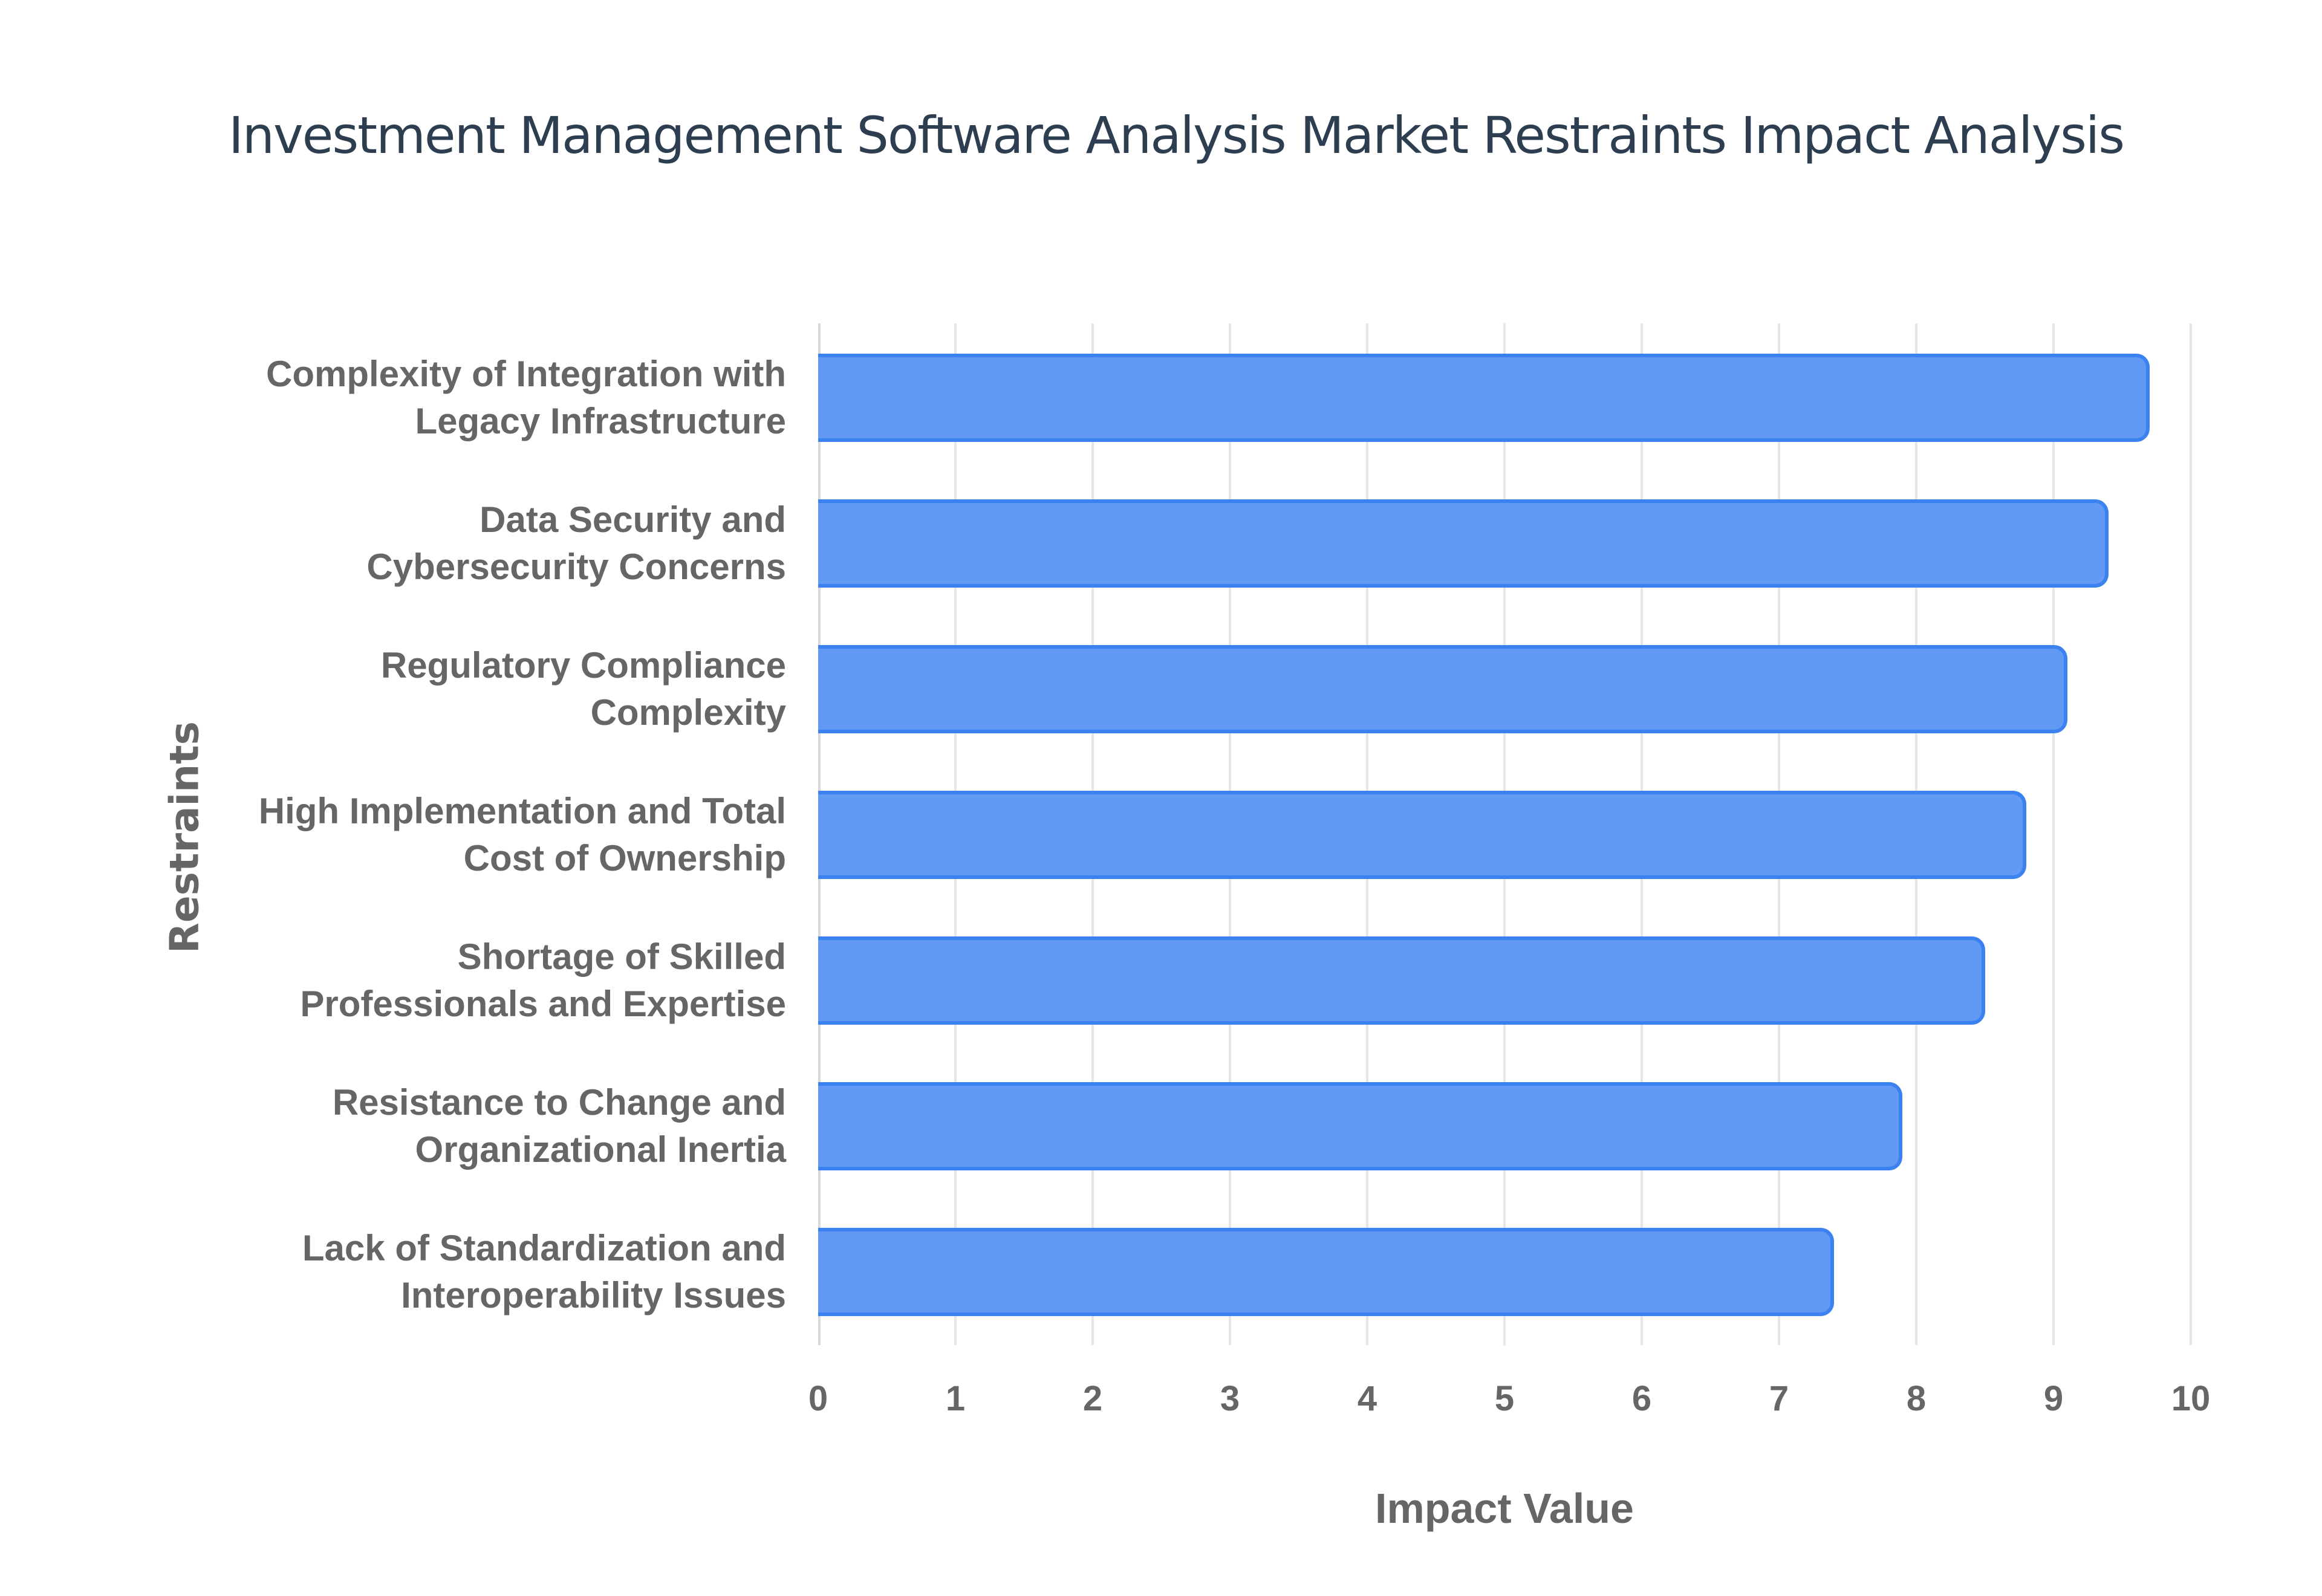 Image resolution: width=2322 pixels, height=1596 pixels. What do you see at coordinates (1779, 1398) in the screenshot?
I see `x-tick-label: 7` at bounding box center [1779, 1398].